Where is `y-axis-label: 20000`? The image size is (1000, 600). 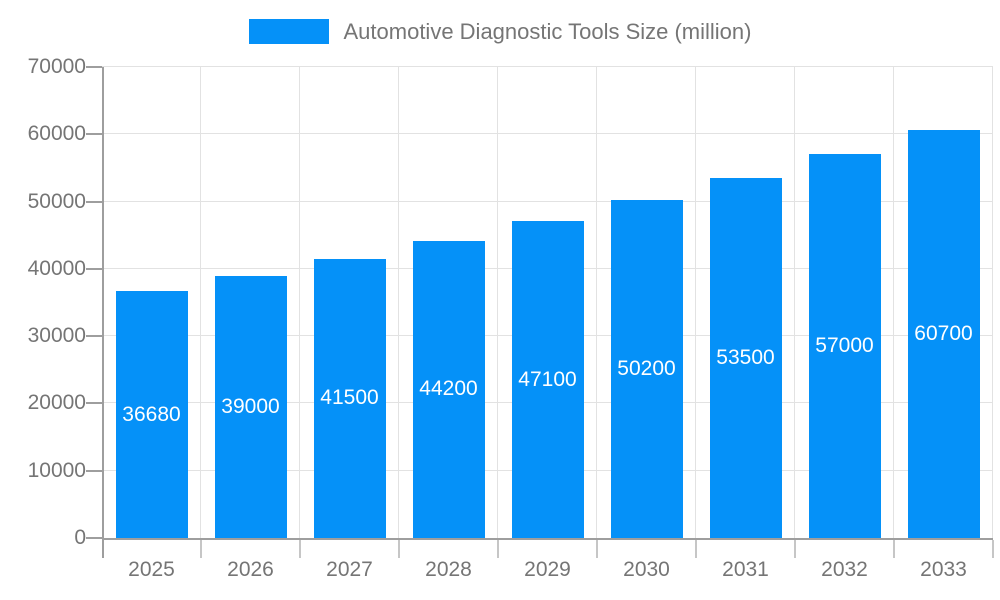 y-axis-label: 20000 is located at coordinates (56, 403).